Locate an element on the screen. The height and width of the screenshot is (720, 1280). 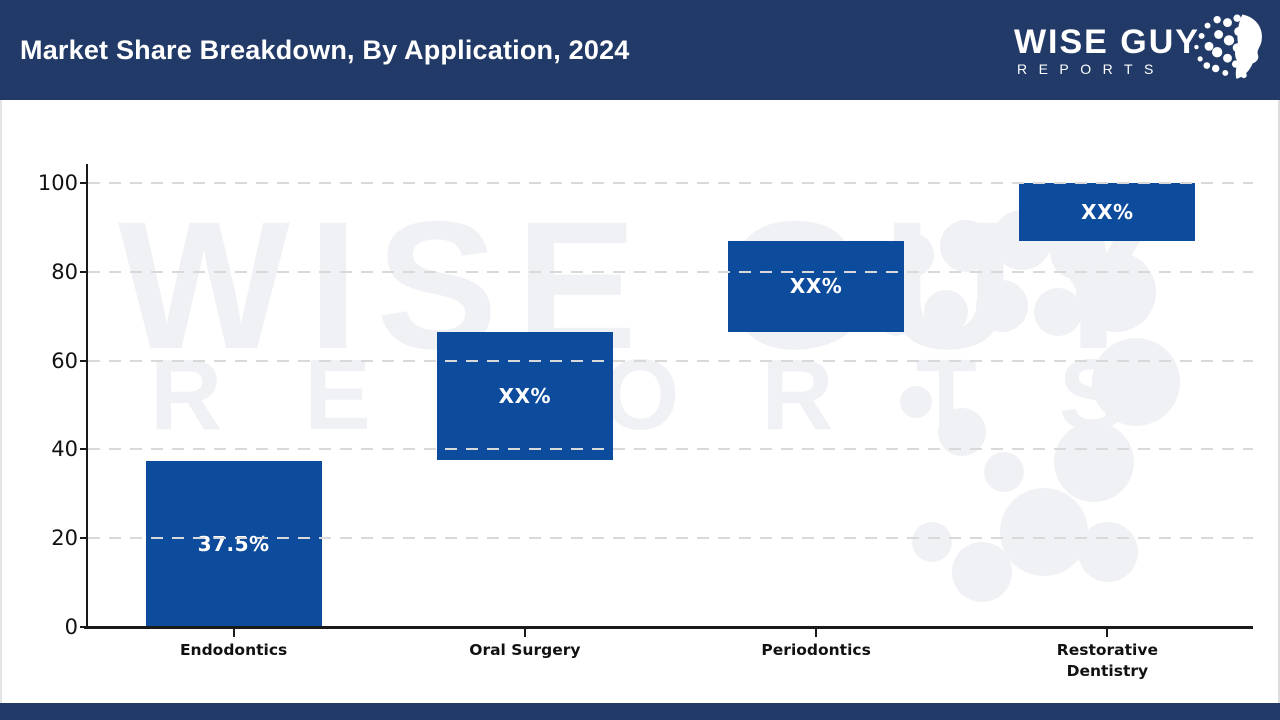
footer-band is located at coordinates (640, 711).